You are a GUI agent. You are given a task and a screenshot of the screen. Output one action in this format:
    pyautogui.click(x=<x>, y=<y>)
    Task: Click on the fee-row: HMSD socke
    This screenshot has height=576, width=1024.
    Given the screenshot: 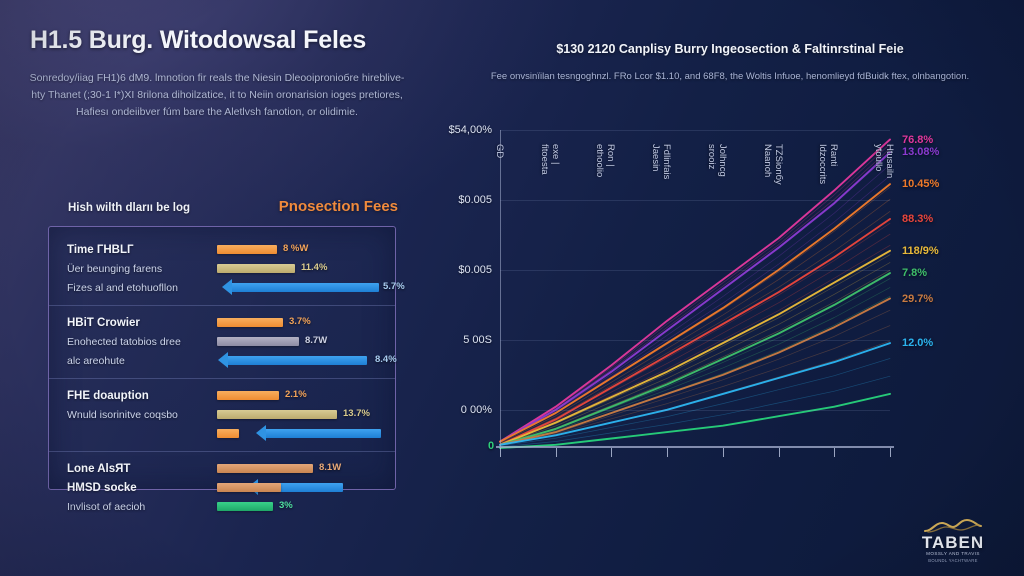 What is the action you would take?
    pyautogui.click(x=224, y=487)
    